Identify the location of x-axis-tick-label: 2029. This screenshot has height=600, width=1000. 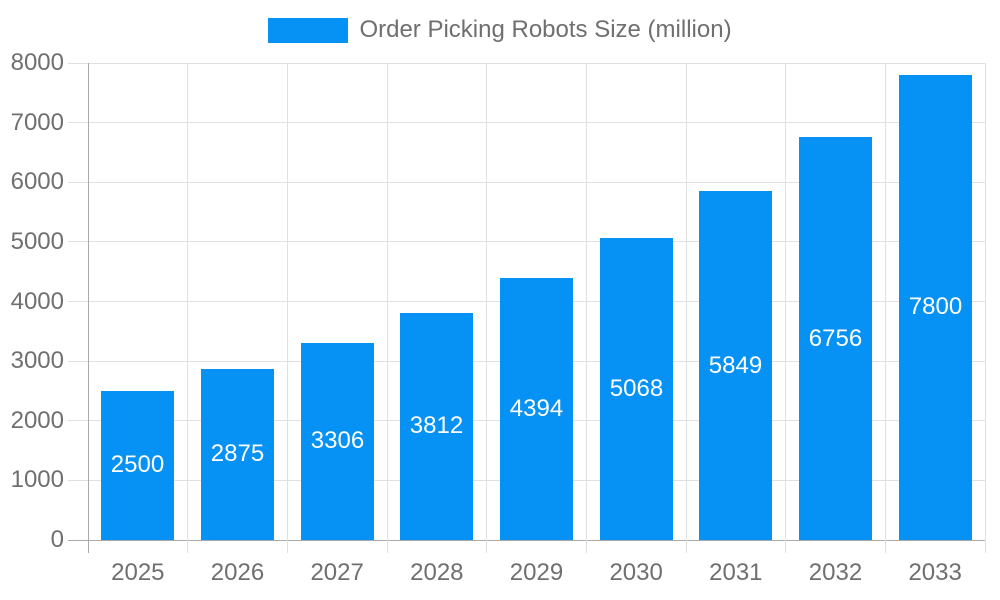
(536, 572).